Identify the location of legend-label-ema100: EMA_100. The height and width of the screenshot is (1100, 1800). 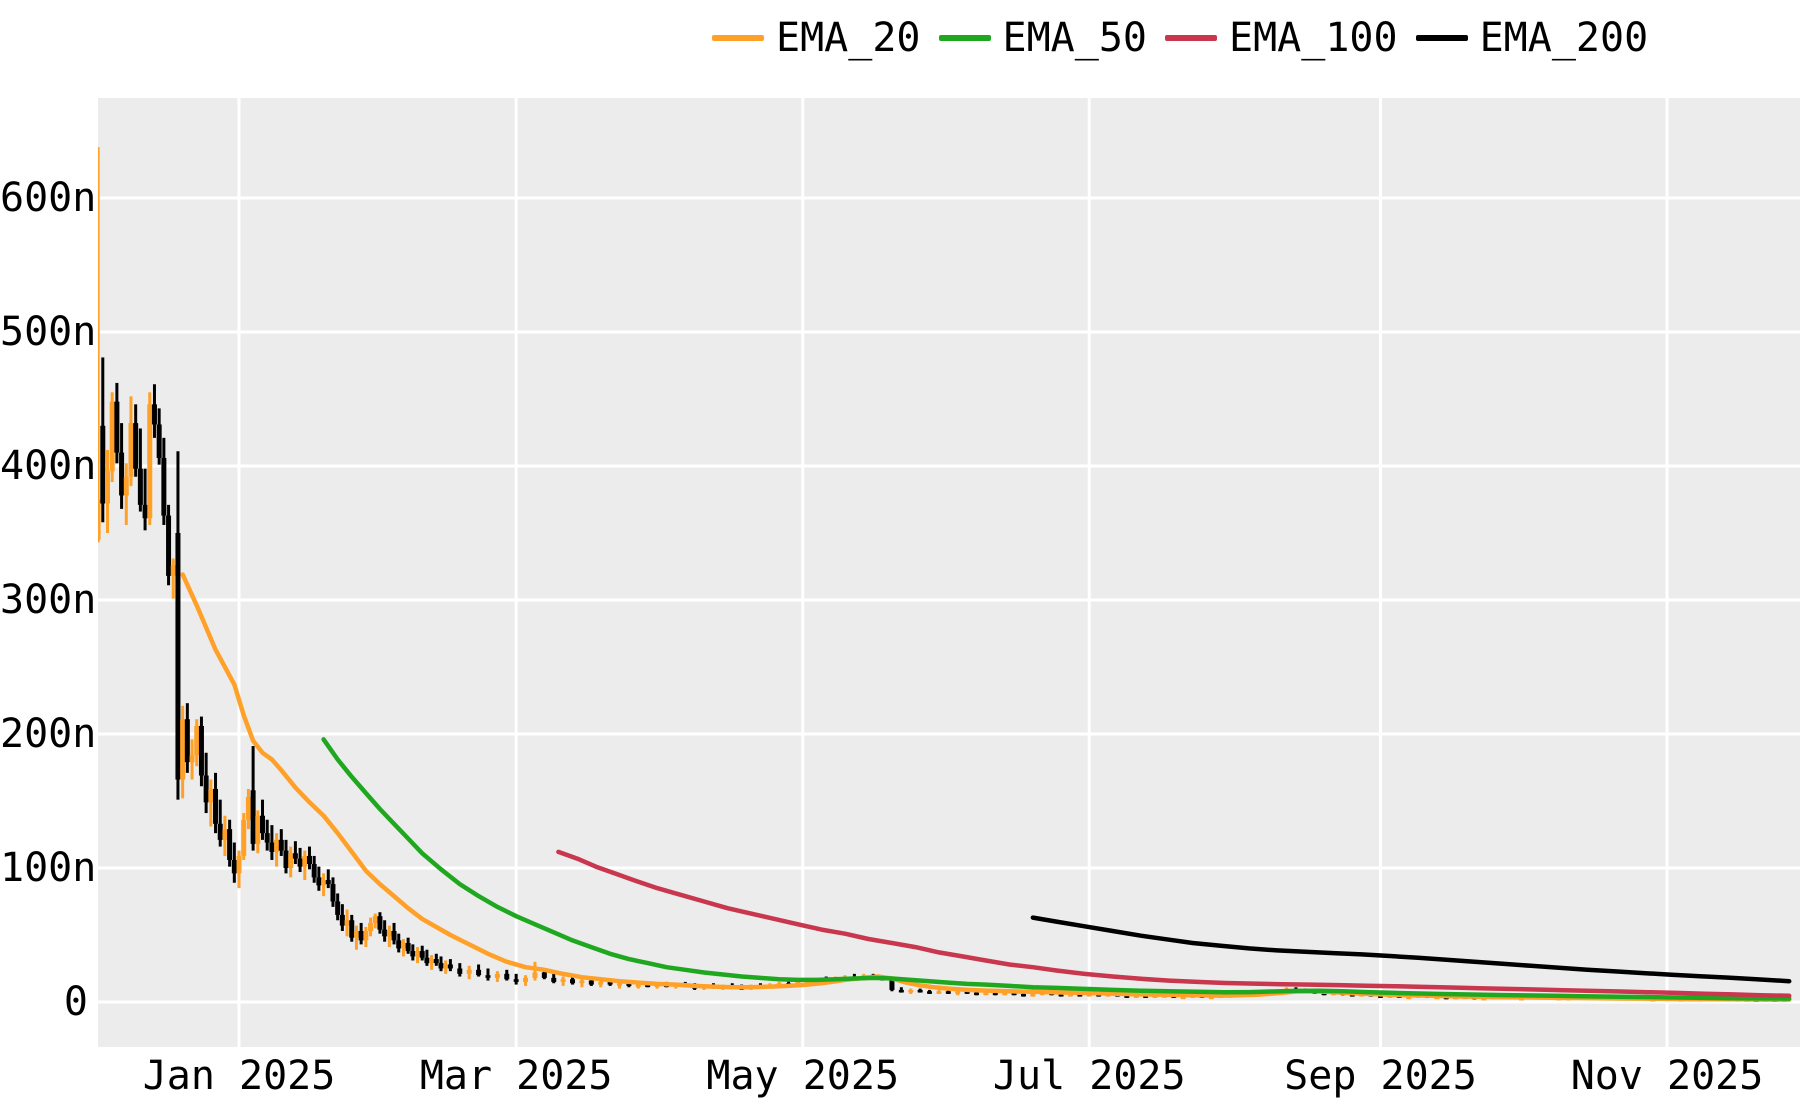
(1313, 38).